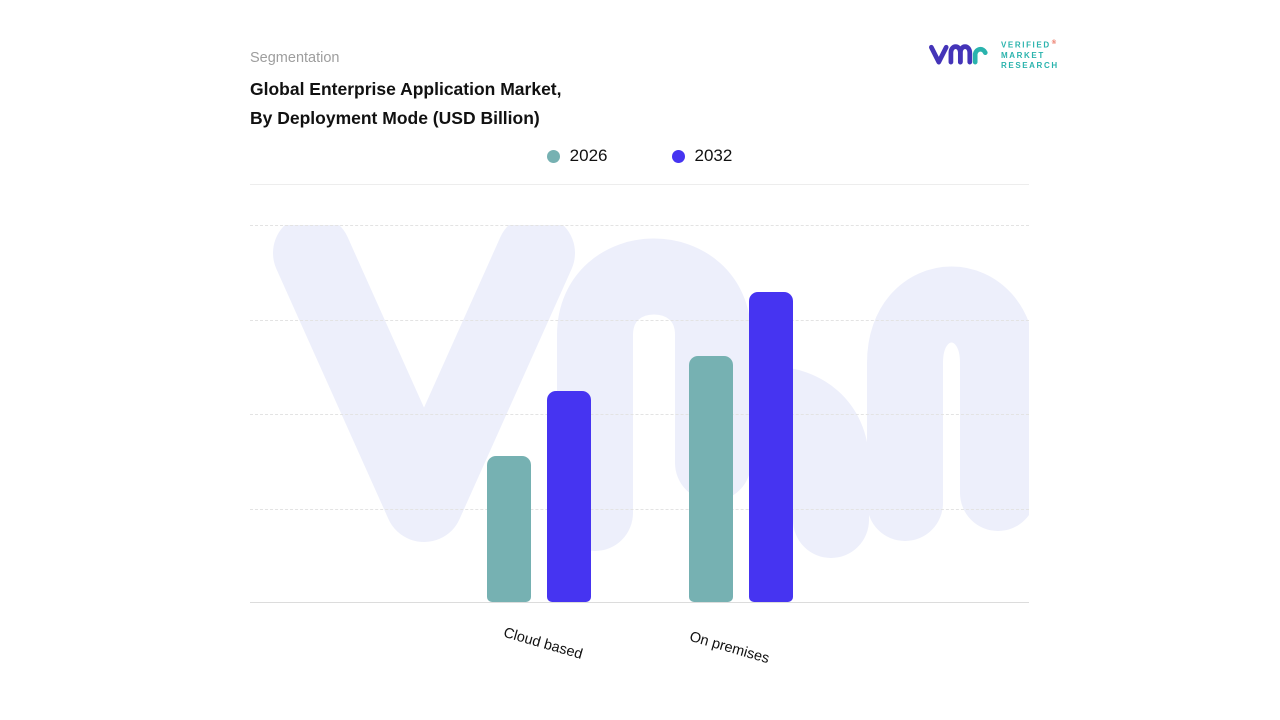 This screenshot has width=1280, height=720. What do you see at coordinates (543, 644) in the screenshot?
I see `x-label-cloud-based: Cloud based` at bounding box center [543, 644].